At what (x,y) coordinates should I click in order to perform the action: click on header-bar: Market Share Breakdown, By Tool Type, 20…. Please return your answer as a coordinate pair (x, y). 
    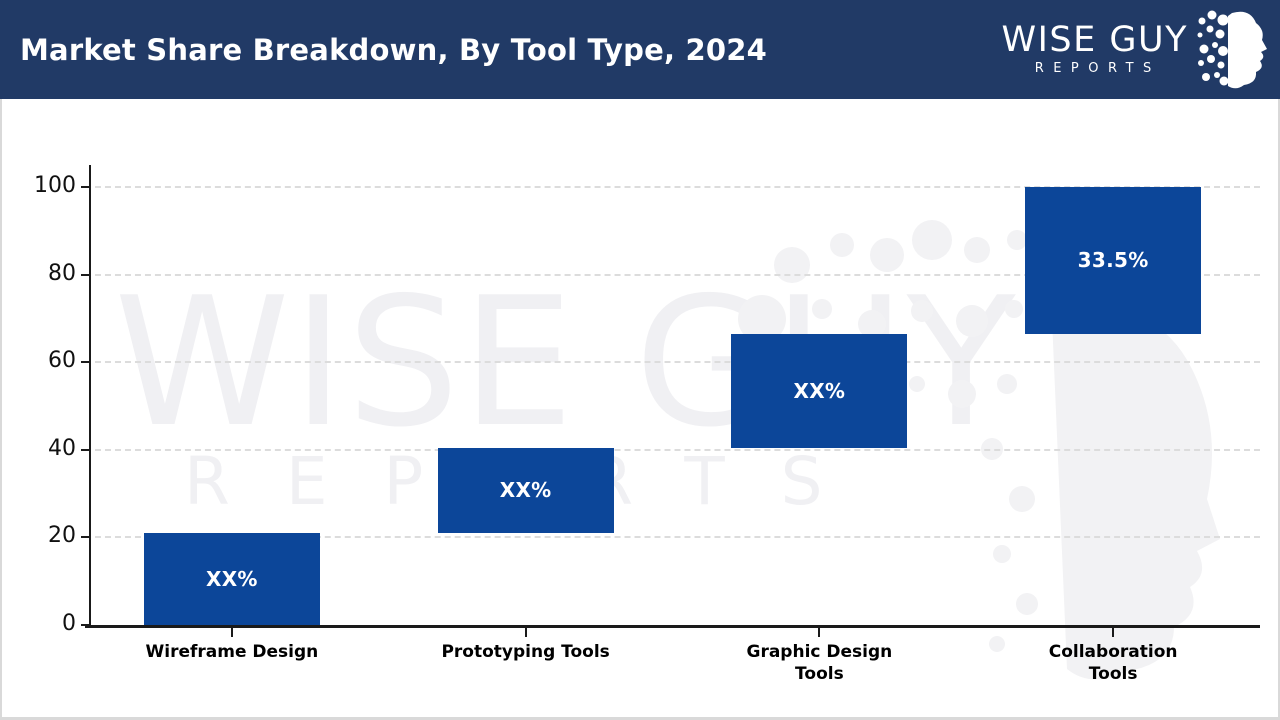
    Looking at the image, I should click on (640, 49).